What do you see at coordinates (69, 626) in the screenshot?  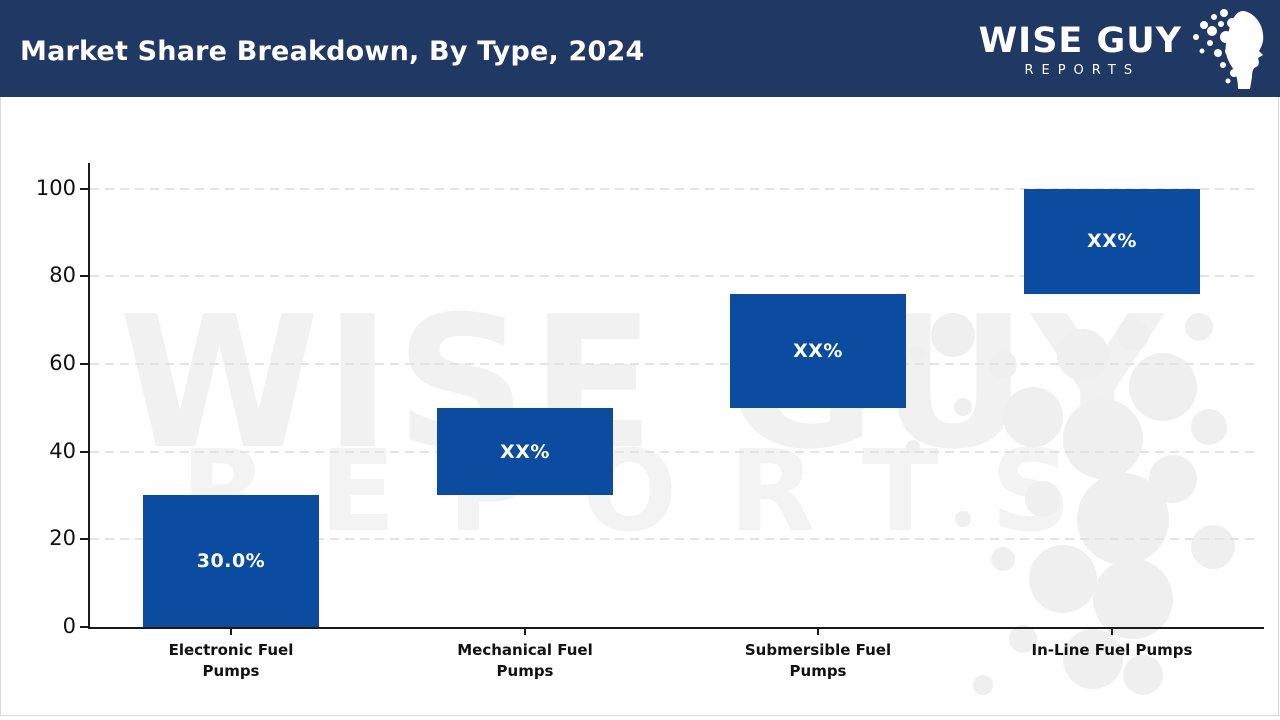 I see `y-tick-label-0: 0` at bounding box center [69, 626].